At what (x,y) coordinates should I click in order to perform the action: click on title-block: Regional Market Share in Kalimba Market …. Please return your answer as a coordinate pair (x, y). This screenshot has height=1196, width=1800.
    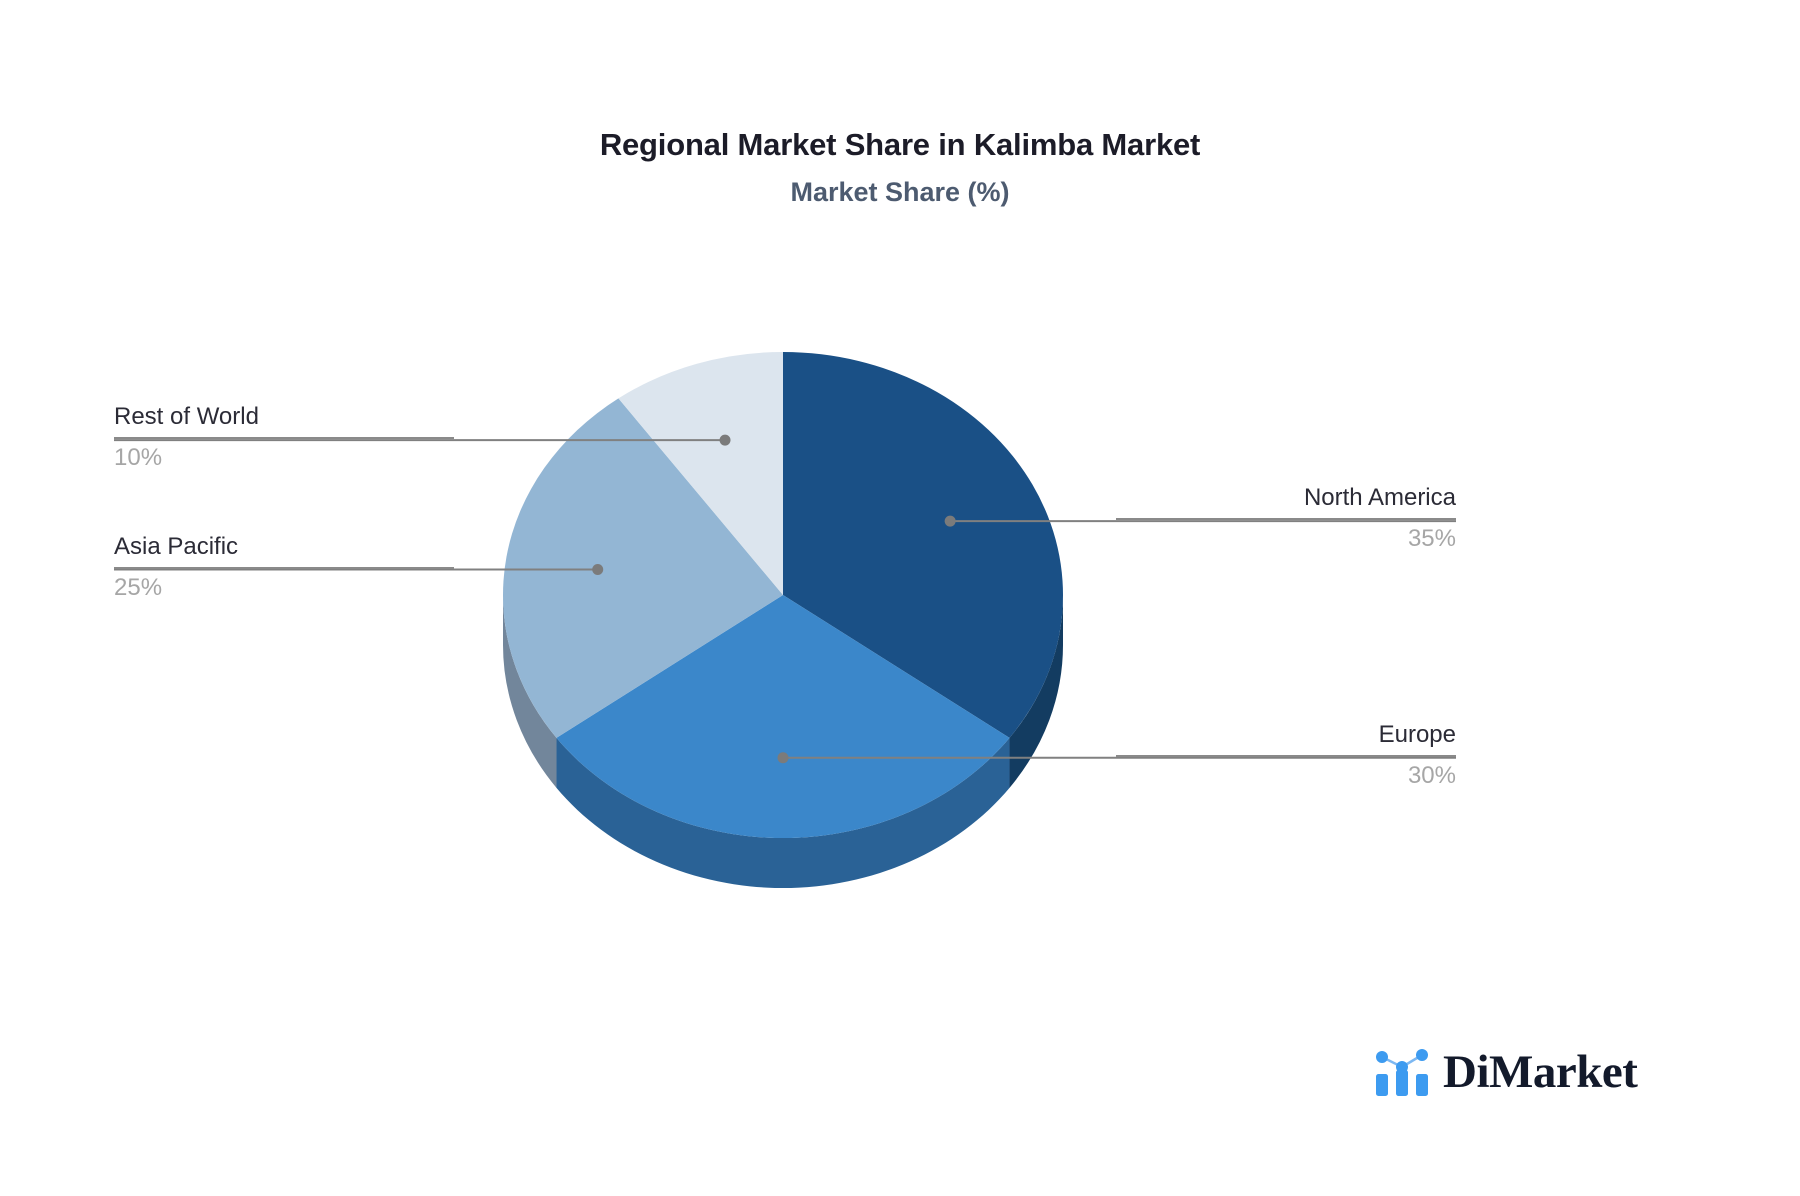
    Looking at the image, I should click on (900, 168).